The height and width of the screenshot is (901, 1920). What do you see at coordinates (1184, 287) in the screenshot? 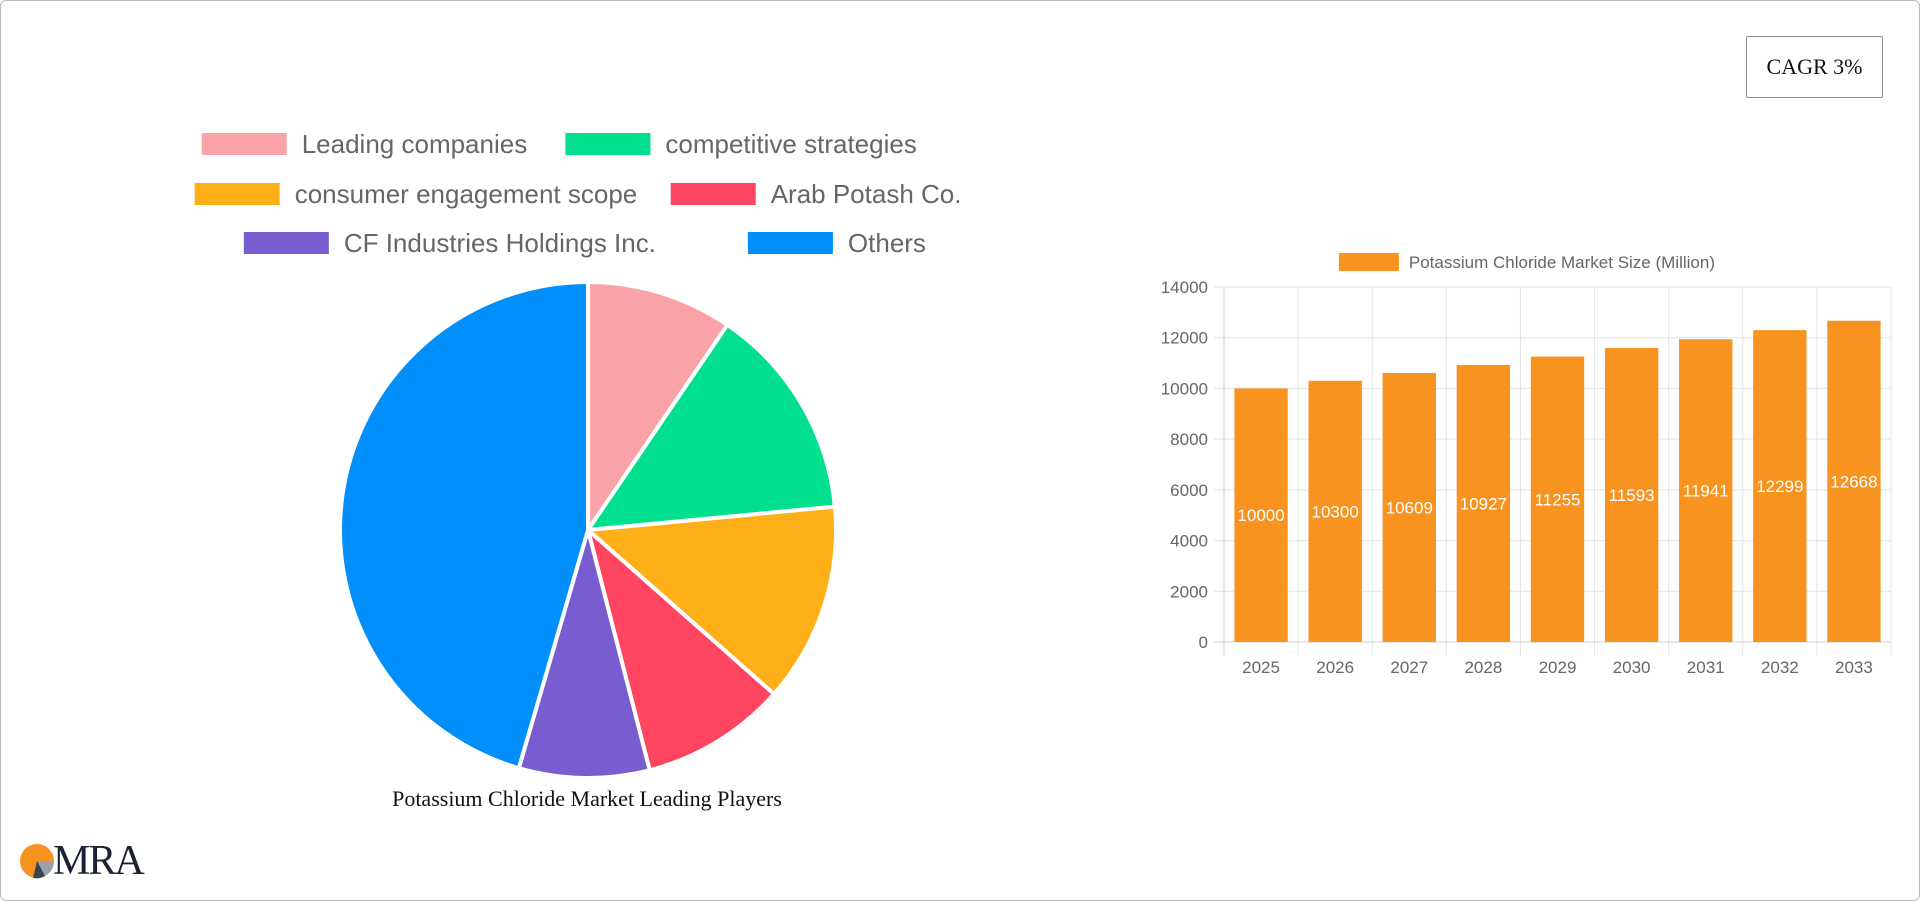
I see `y-tick-label: 14000` at bounding box center [1184, 287].